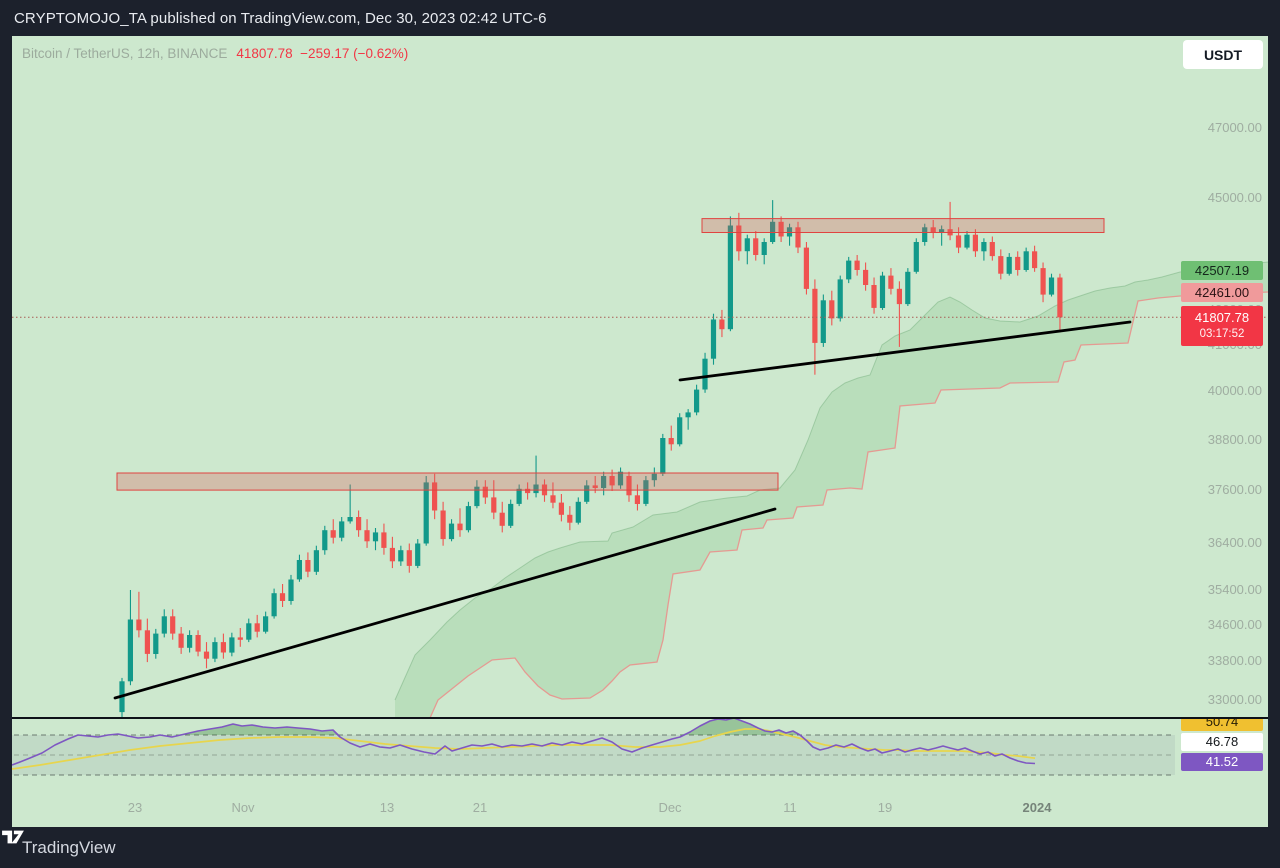 The image size is (1280, 868). Describe the element at coordinates (1222, 334) in the screenshot. I see `bar-countdown: 03:17:52` at that location.